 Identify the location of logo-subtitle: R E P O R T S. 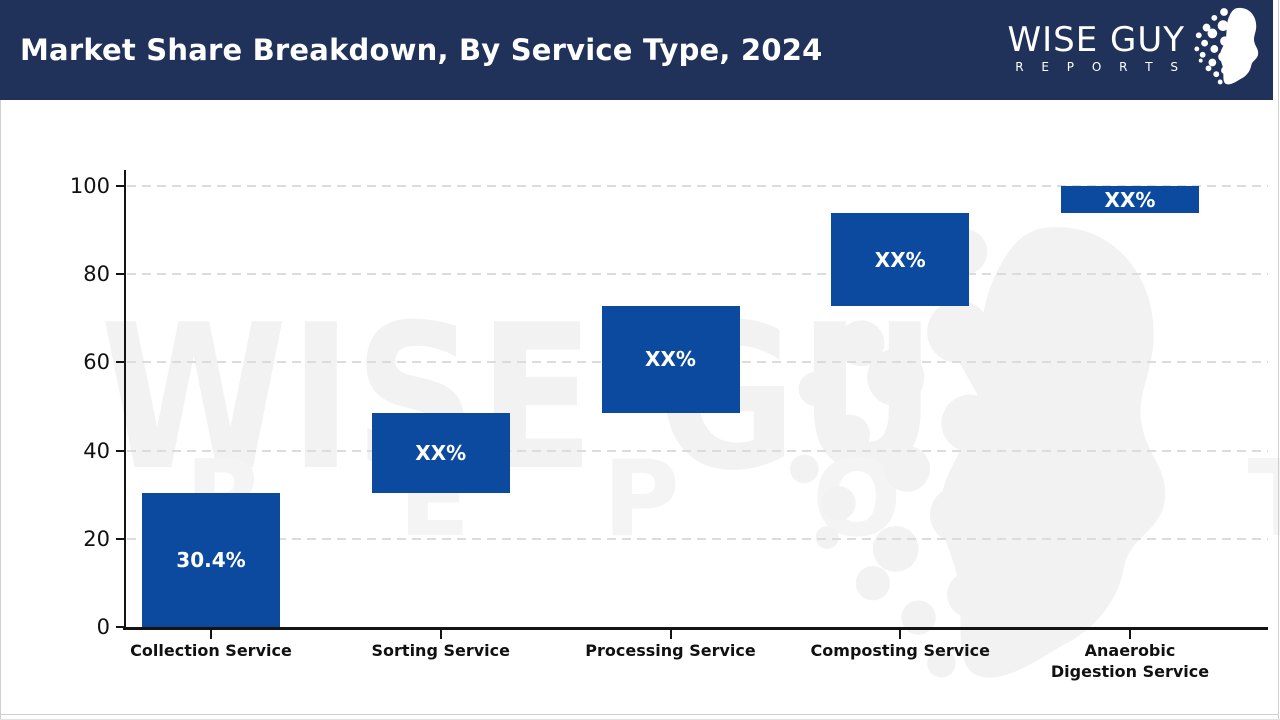
(1100, 67).